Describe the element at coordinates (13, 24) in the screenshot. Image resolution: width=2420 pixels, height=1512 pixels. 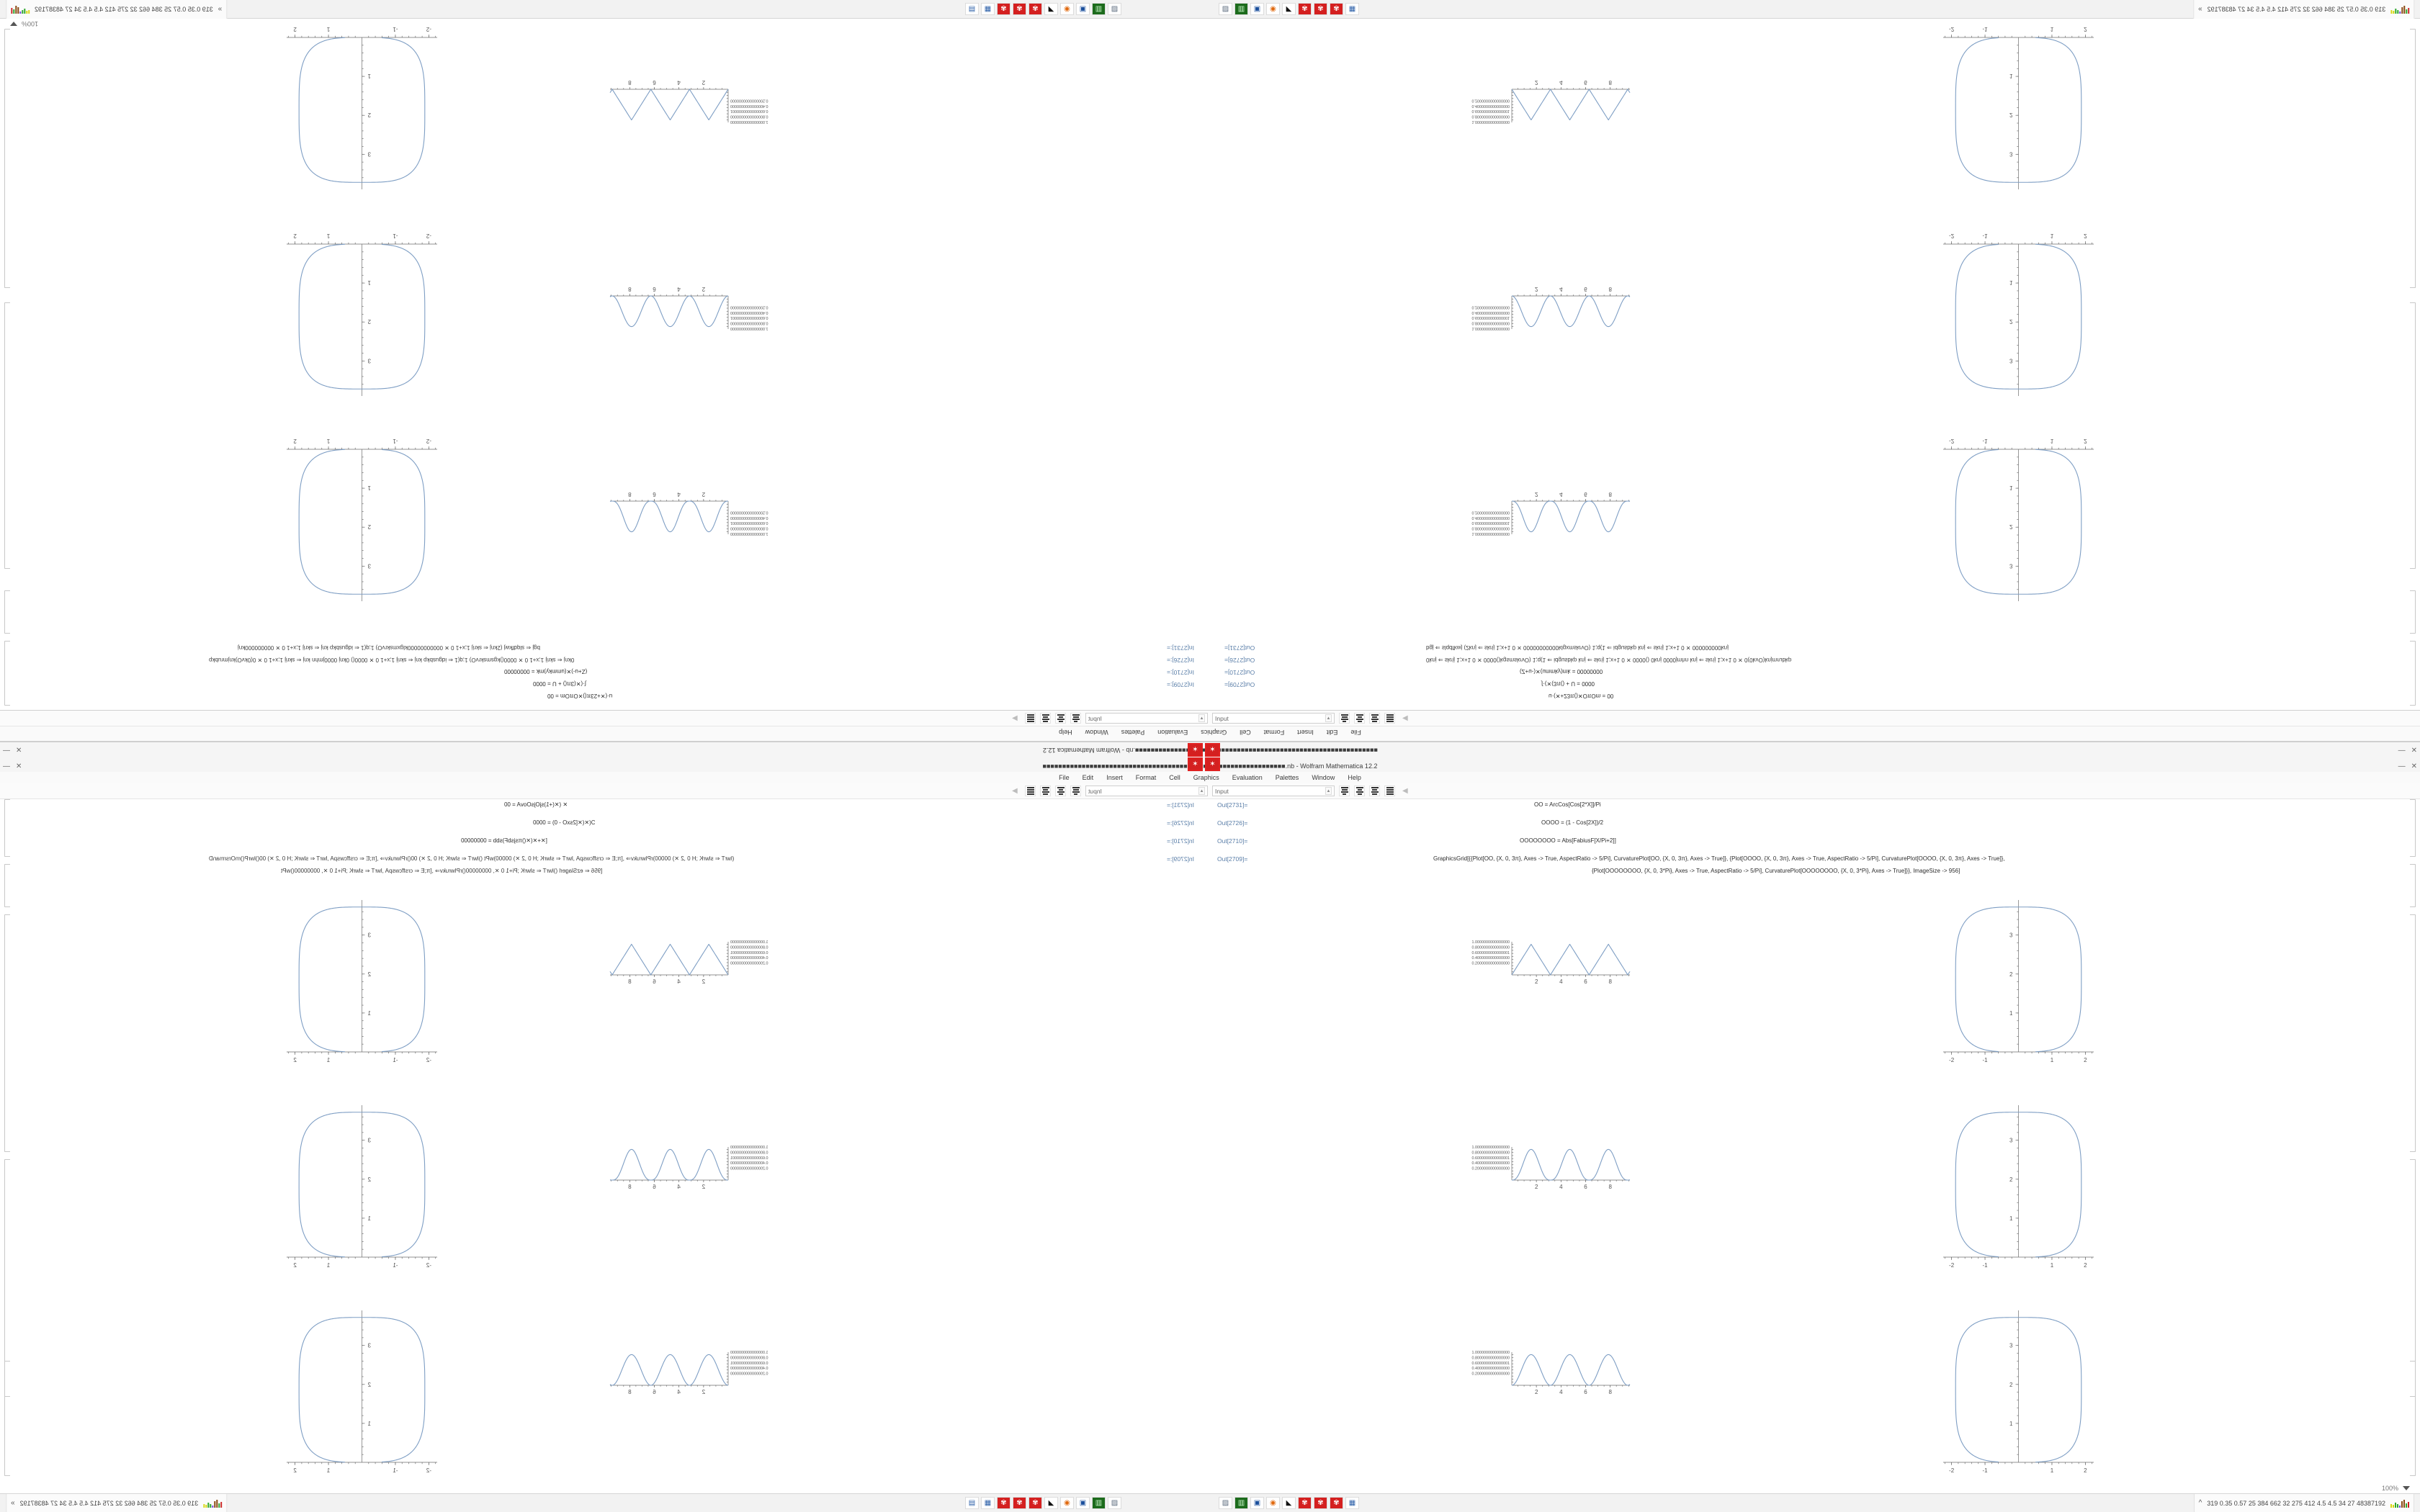
I see `caret-down-icon` at that location.